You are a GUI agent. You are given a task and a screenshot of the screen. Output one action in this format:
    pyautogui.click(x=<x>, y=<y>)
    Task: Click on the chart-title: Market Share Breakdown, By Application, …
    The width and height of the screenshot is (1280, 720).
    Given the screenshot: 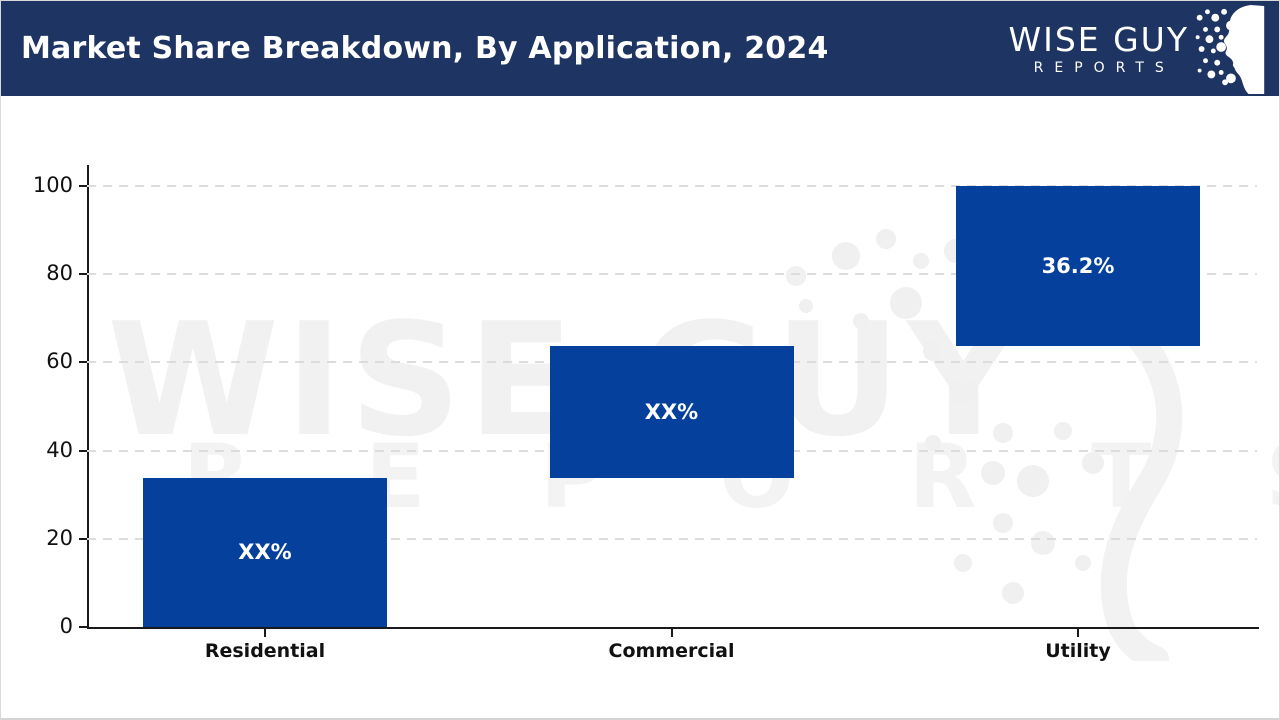 What is the action you would take?
    pyautogui.click(x=425, y=48)
    